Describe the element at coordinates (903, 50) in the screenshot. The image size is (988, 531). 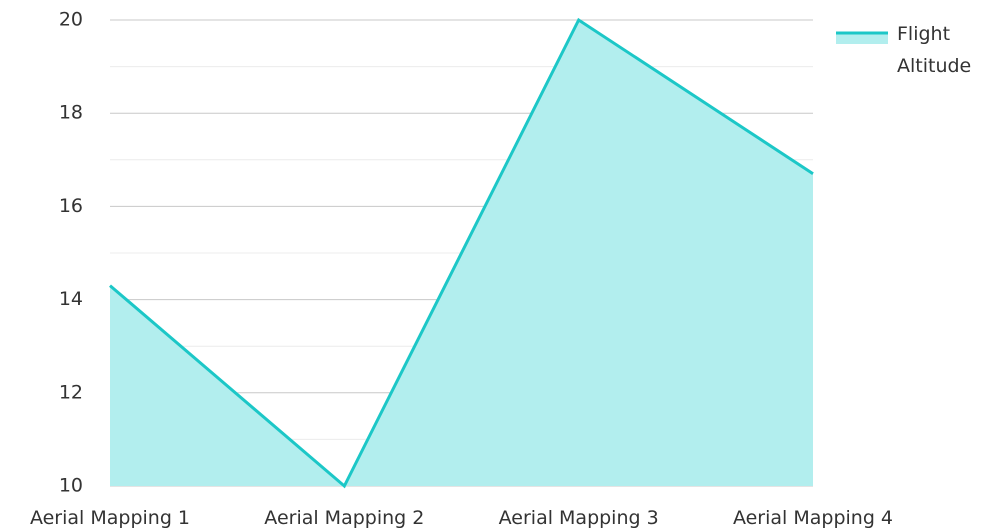
I see `legend: Flight Altitude` at that location.